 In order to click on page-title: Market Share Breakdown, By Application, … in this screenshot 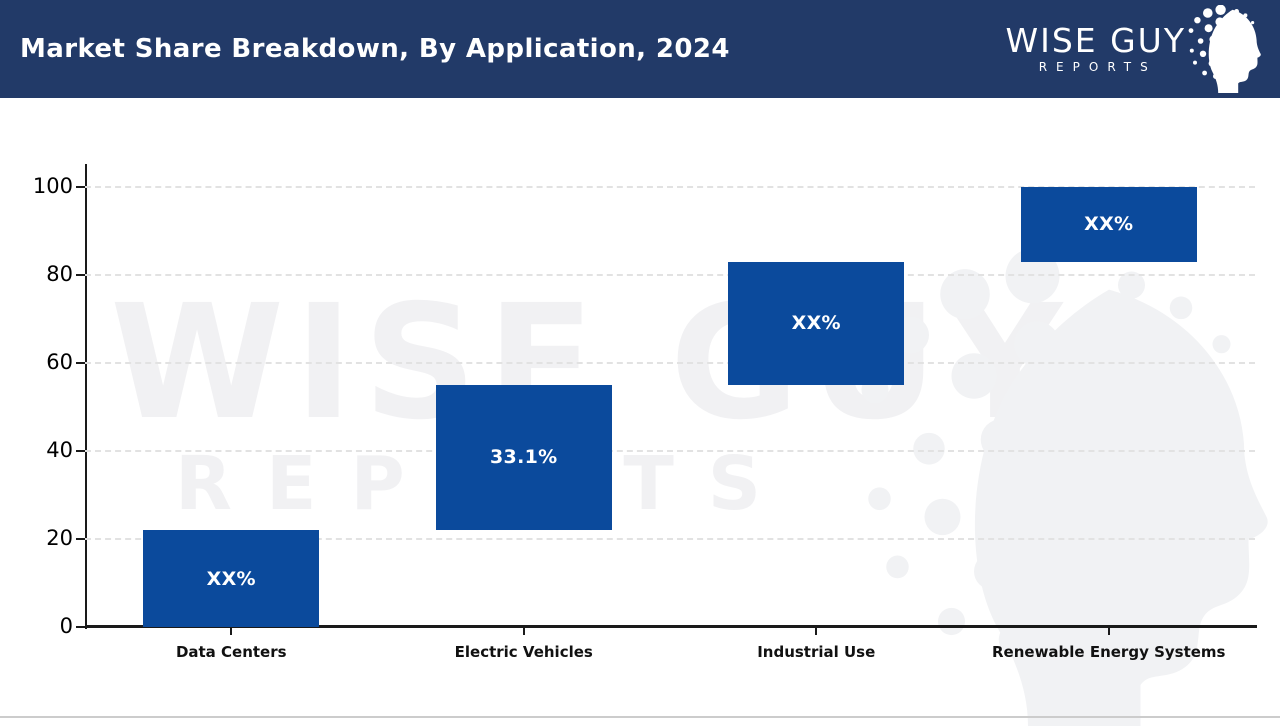, I will do `click(375, 49)`.